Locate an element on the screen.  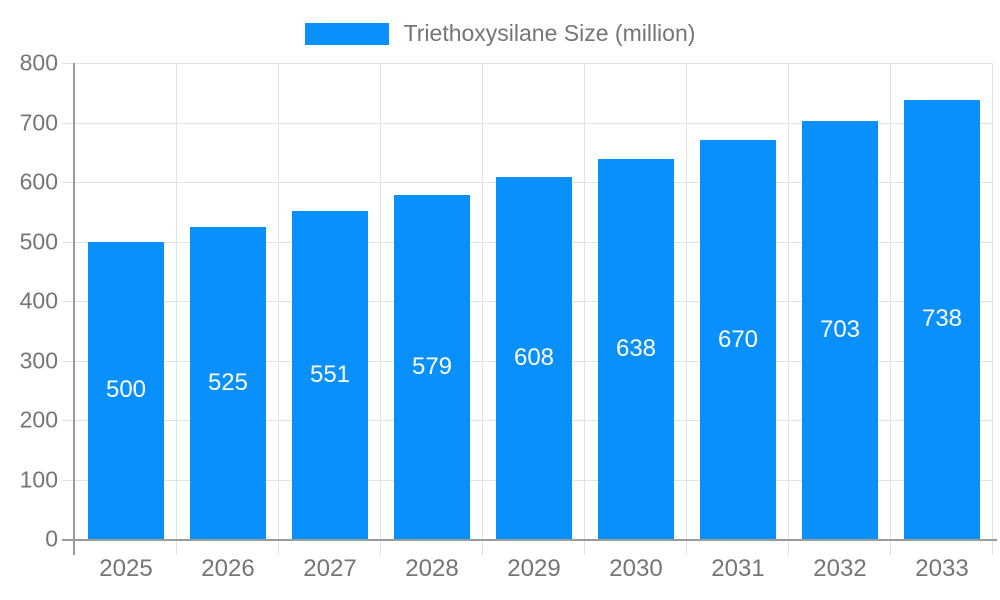
bar-value-label: 608 is located at coordinates (534, 358).